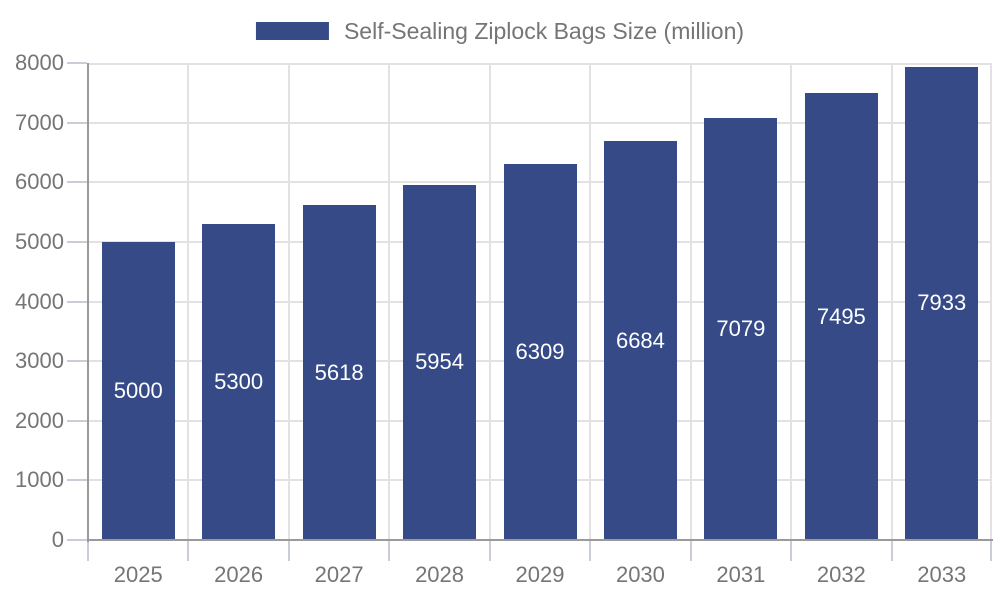 The image size is (1000, 600). I want to click on x-tick-label: 2032, so click(841, 574).